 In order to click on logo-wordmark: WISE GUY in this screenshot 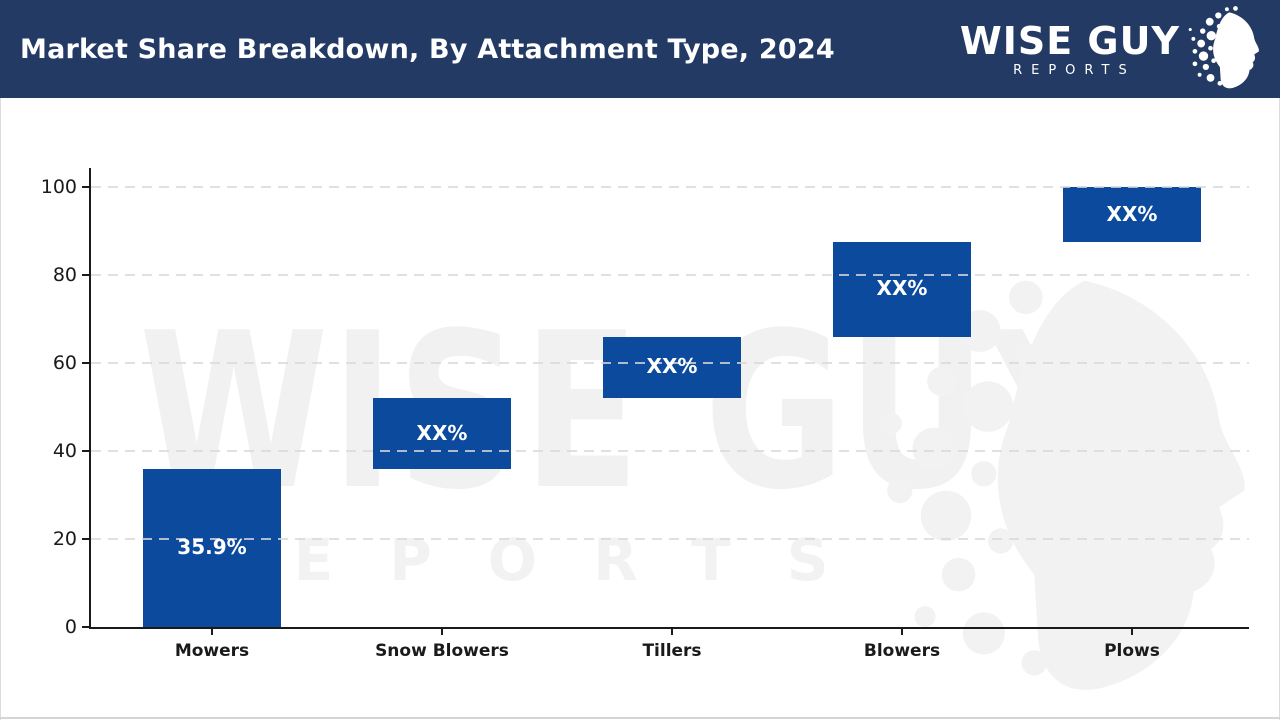, I will do `click(1069, 40)`.